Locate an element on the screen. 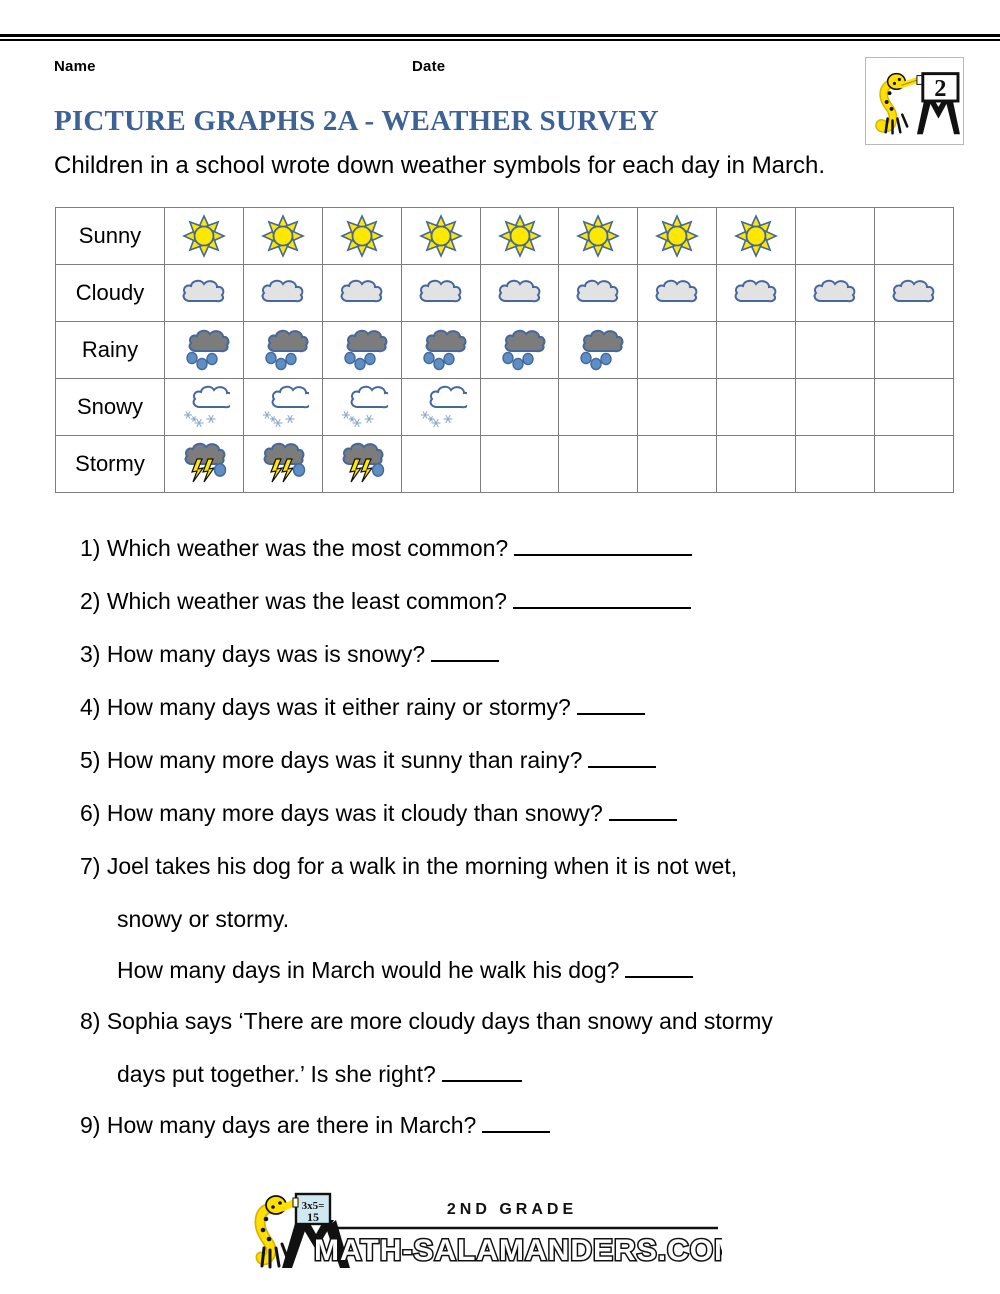 The width and height of the screenshot is (1000, 1294). graph-row-cloudy: Cloudy is located at coordinates (504, 293).